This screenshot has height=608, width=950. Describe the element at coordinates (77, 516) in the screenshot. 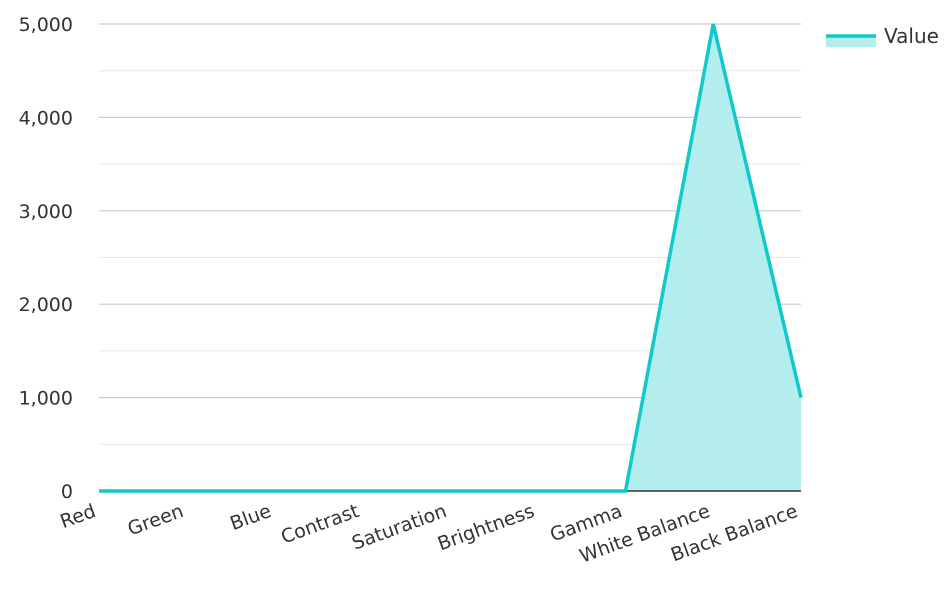

I see `x-tick-label: Red` at that location.